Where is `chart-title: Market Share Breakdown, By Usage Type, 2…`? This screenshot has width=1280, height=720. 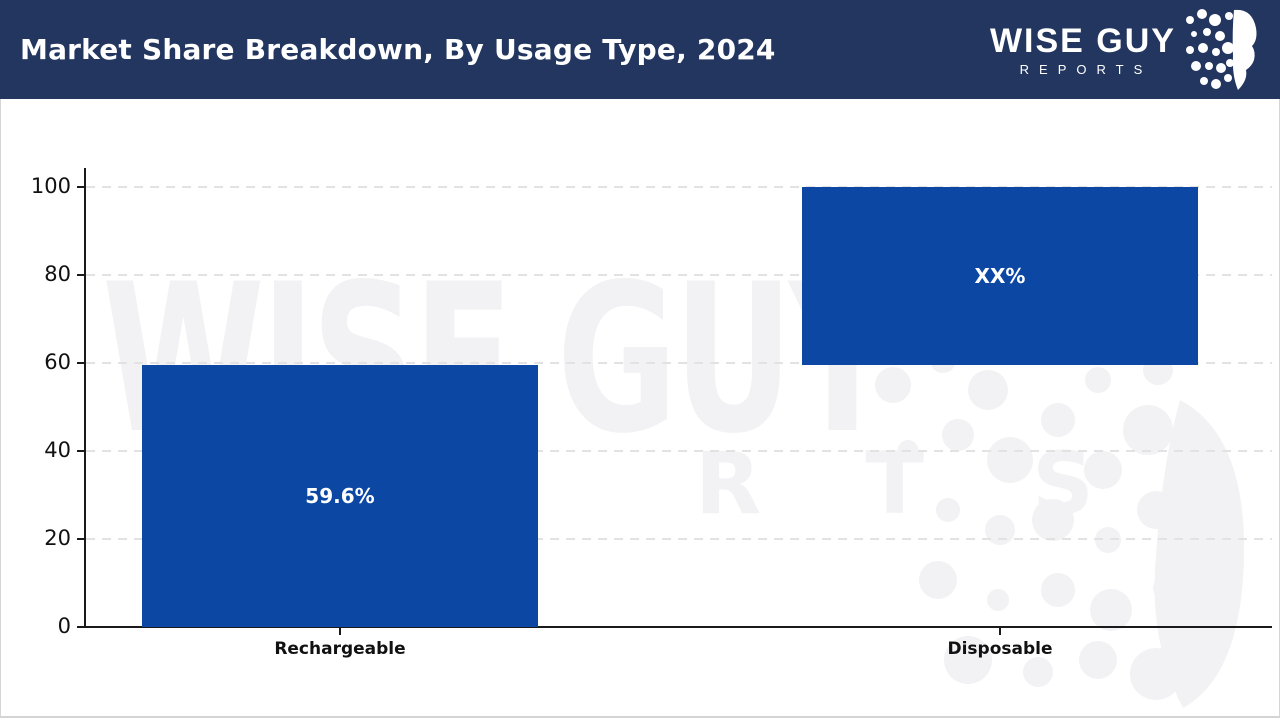
chart-title: Market Share Breakdown, By Usage Type, 2… is located at coordinates (398, 49).